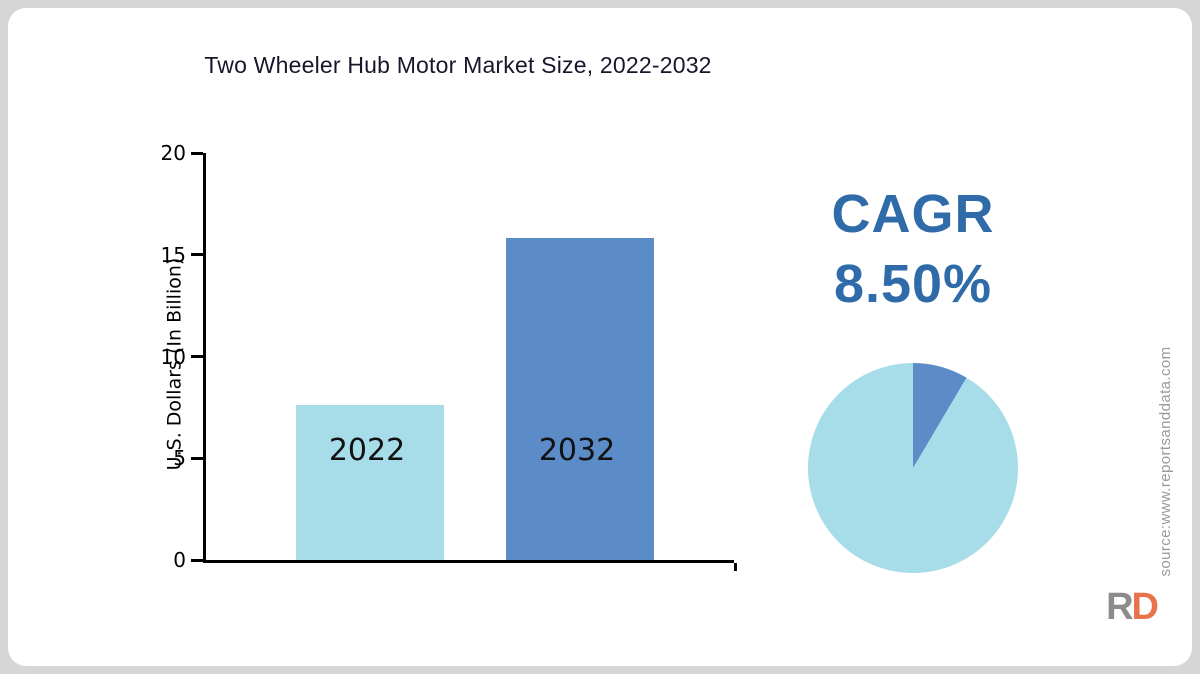  I want to click on x-axis-end-tick, so click(735, 567).